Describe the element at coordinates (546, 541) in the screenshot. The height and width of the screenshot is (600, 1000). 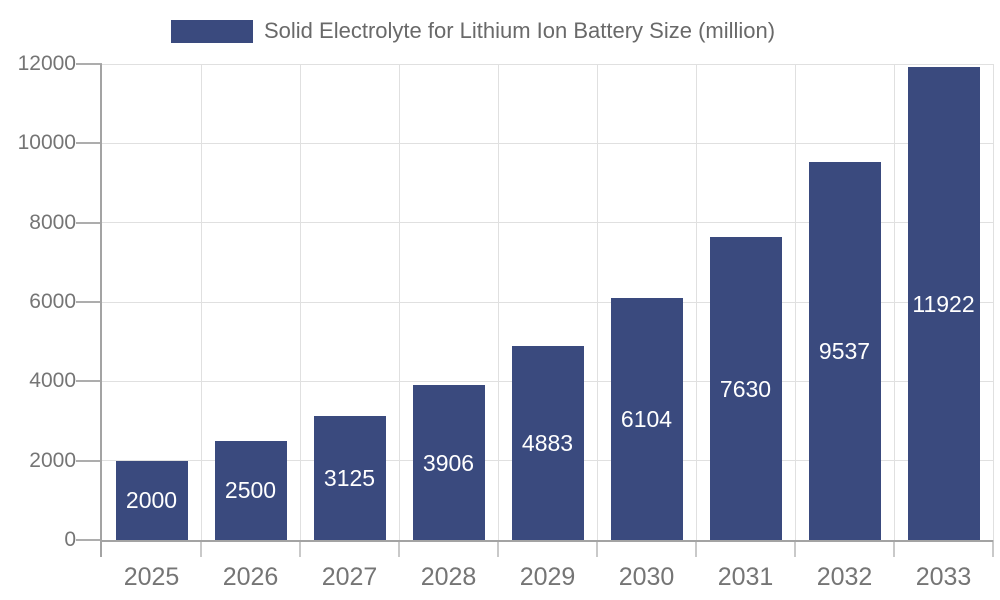
I see `x-axis-line` at that location.